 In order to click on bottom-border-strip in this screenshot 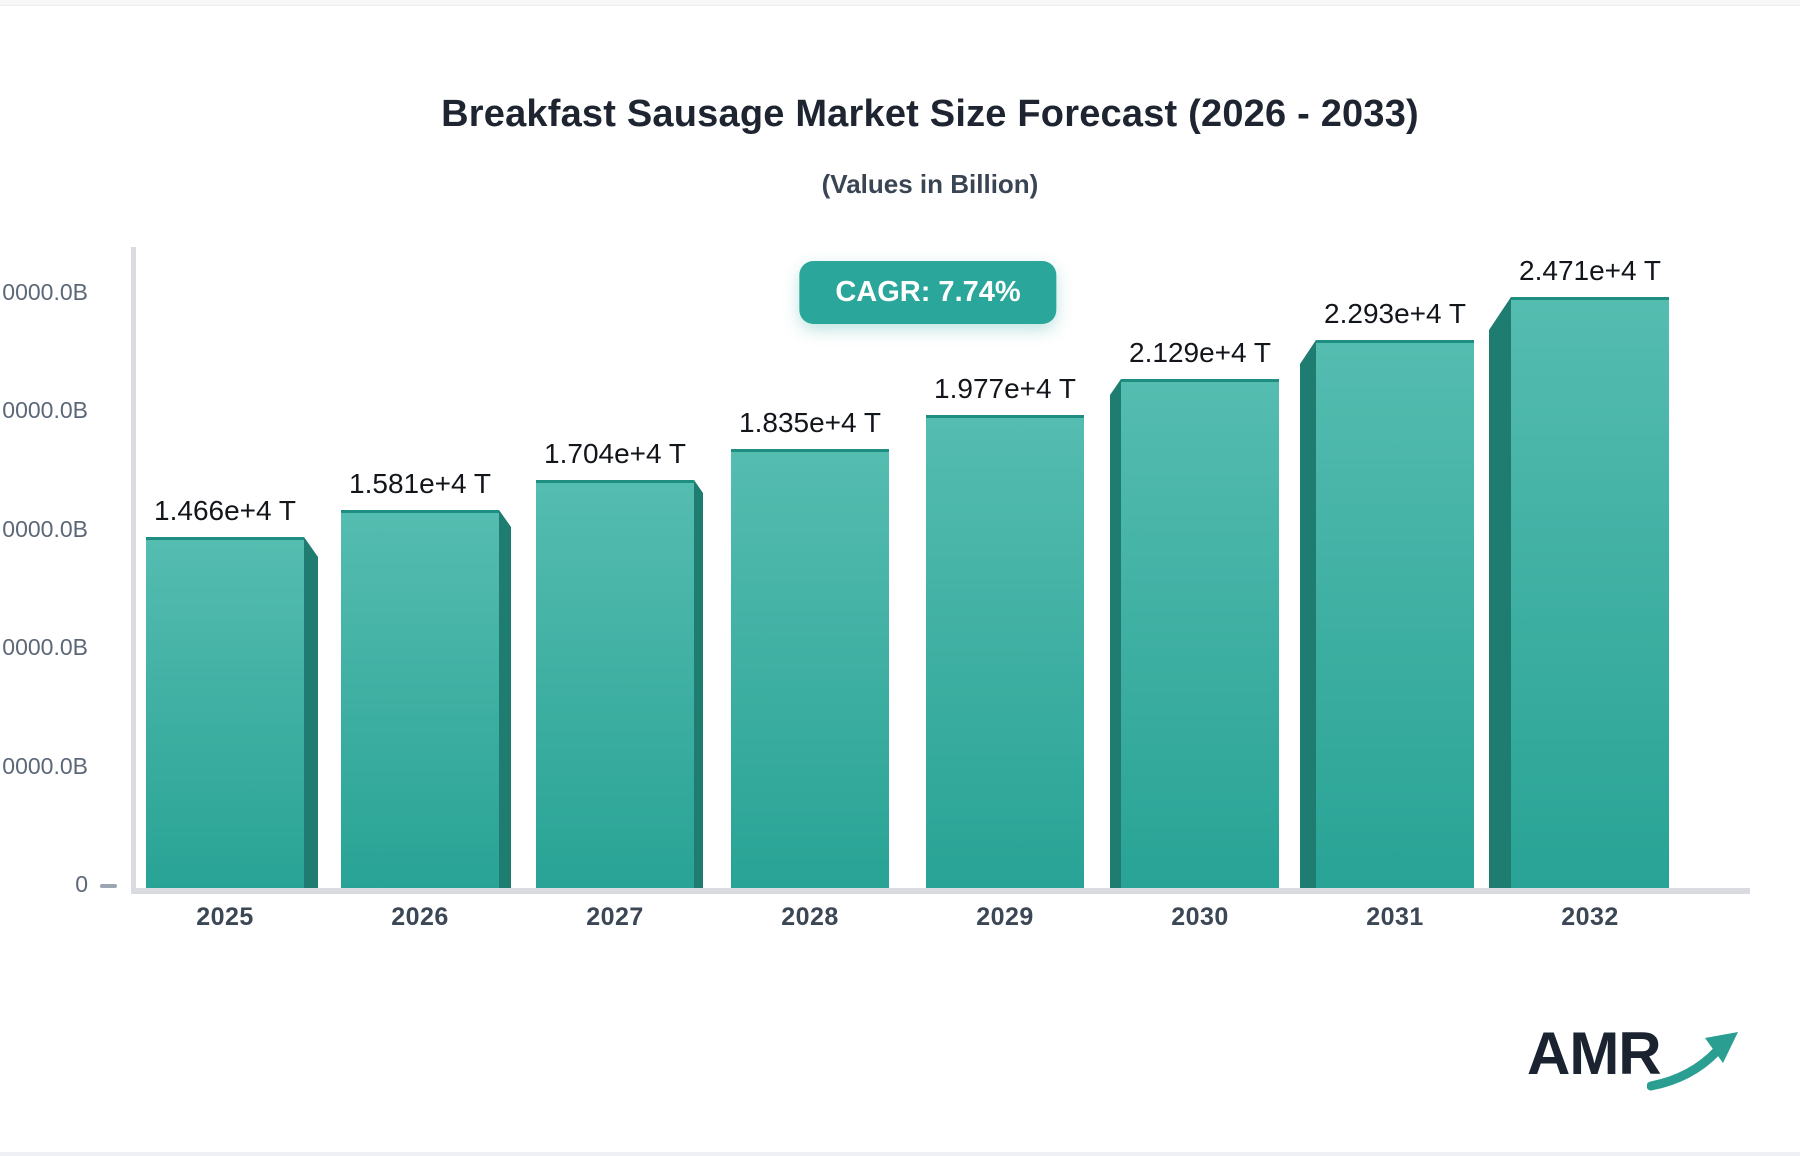, I will do `click(900, 1154)`.